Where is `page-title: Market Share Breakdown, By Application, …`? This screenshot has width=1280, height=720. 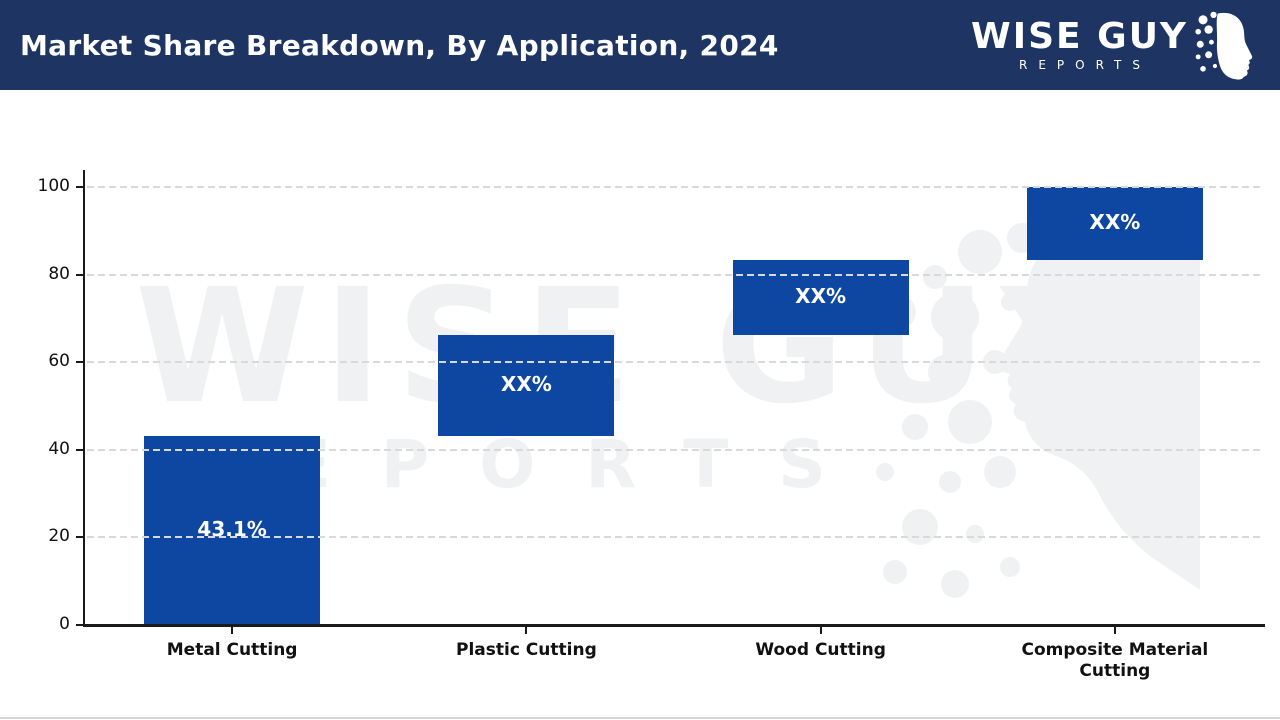 page-title: Market Share Breakdown, By Application, … is located at coordinates (399, 45).